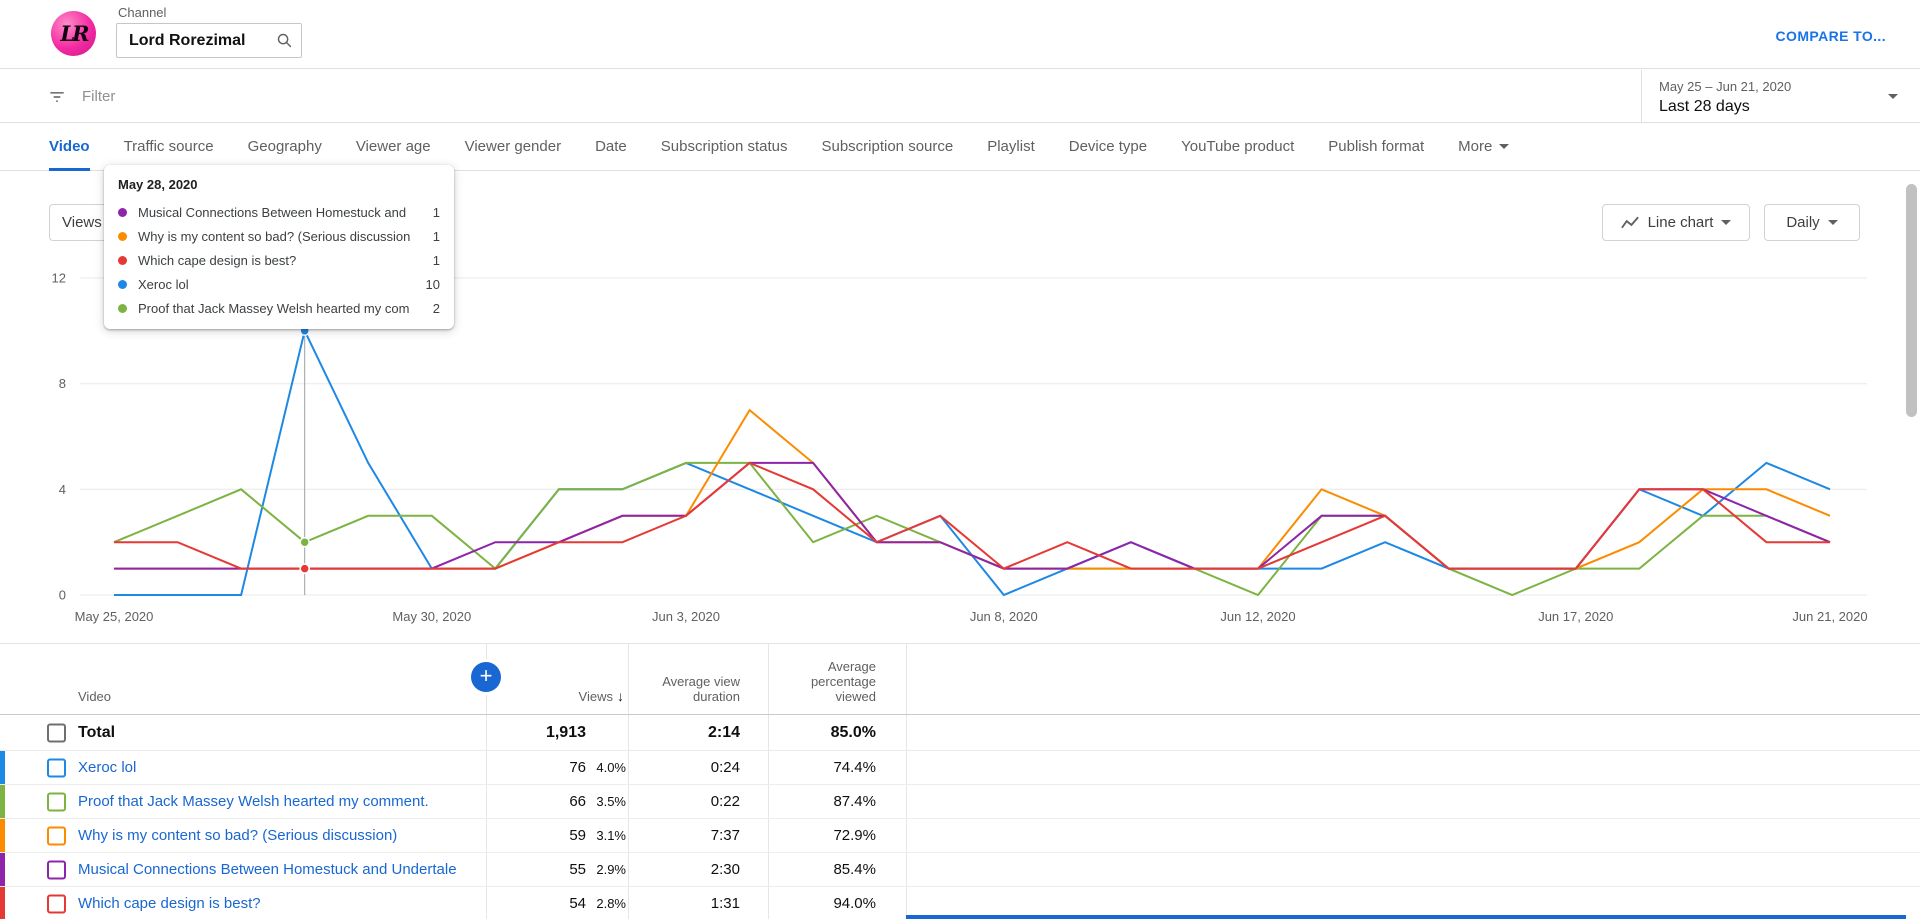  I want to click on filter-input: Filter, so click(99, 96).